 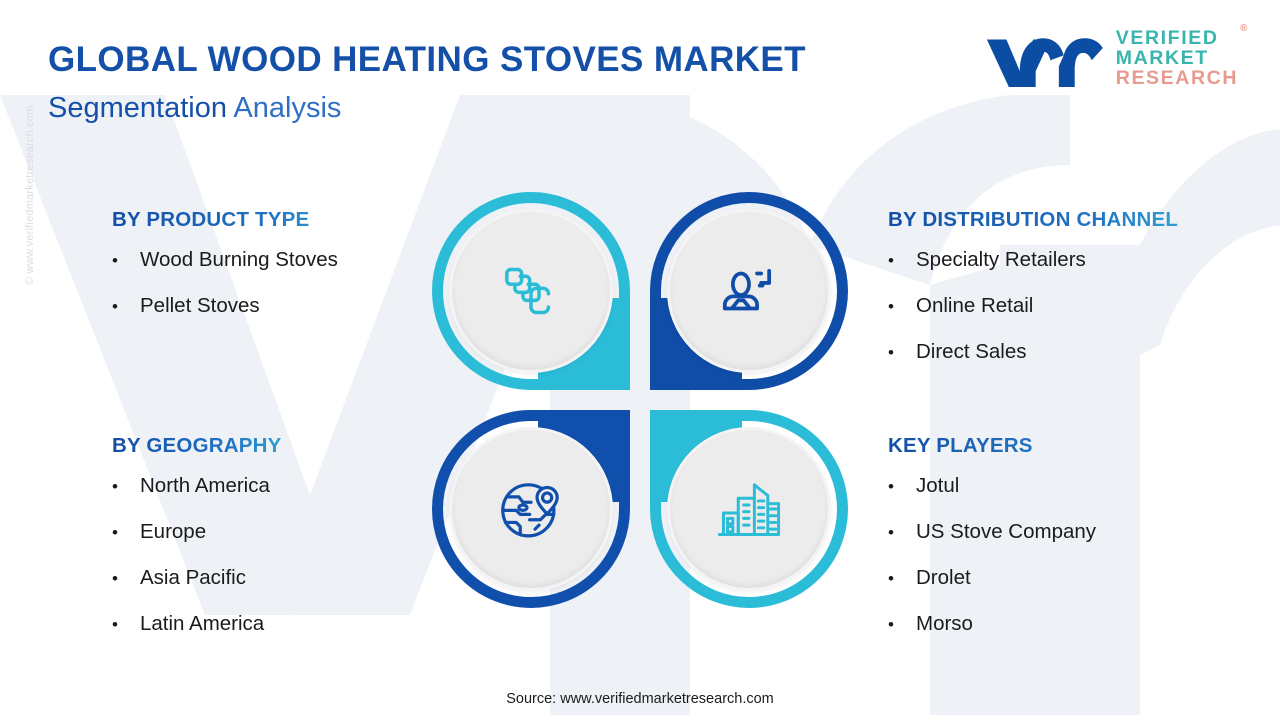 I want to click on list-item-label: Direct Sales, so click(x=971, y=351).